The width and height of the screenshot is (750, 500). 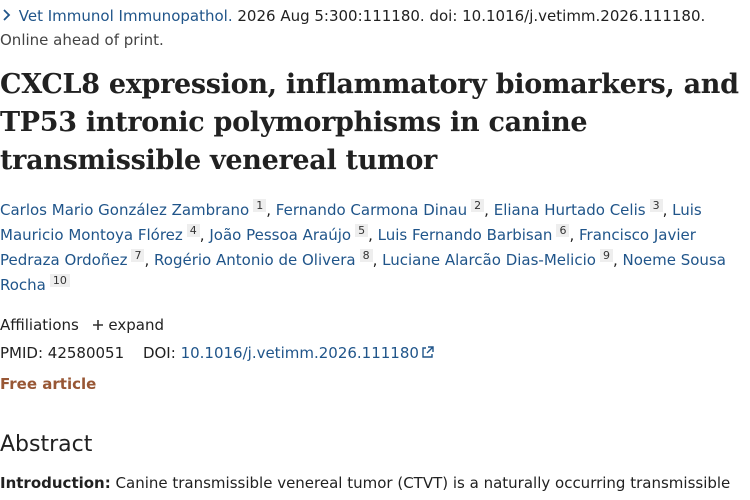 I want to click on affiliation-number: 9, so click(x=606, y=255).